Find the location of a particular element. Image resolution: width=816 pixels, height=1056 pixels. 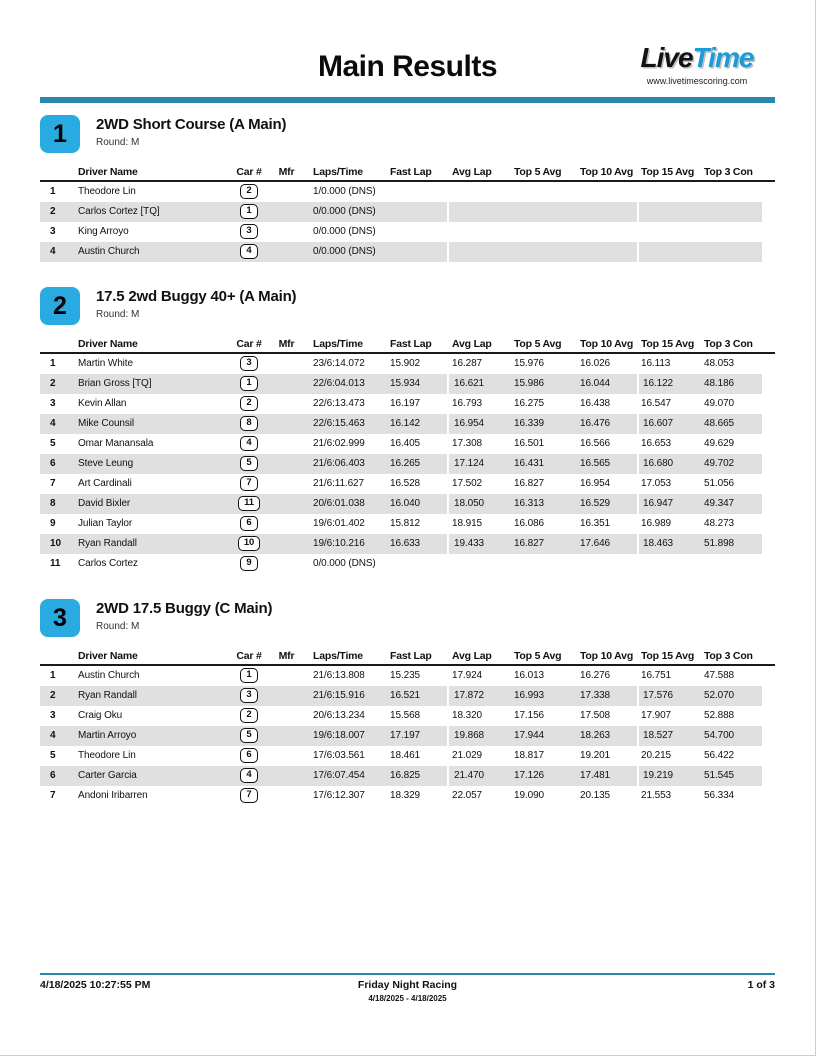

section-header-text: 17.5 2wd Buggy 40+ (A Main) Round: M is located at coordinates (196, 303).